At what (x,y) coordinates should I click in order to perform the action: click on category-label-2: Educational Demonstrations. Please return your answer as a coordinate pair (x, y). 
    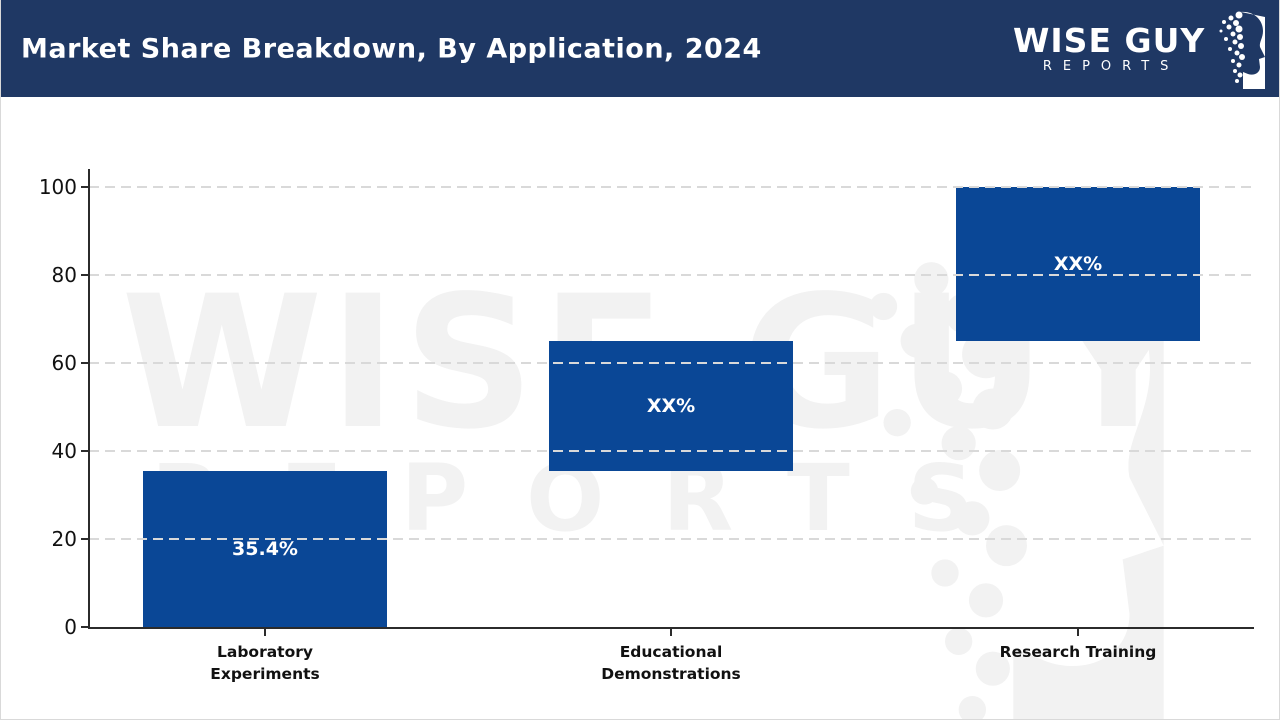
    Looking at the image, I should click on (671, 663).